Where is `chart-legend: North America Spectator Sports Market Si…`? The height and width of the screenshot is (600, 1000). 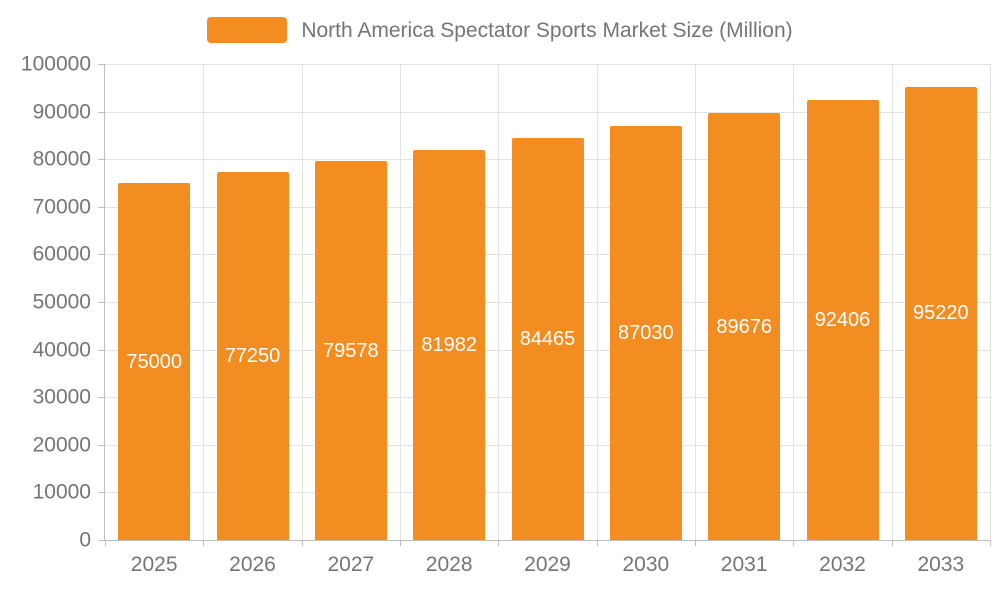
chart-legend: North America Spectator Sports Market Si… is located at coordinates (500, 30).